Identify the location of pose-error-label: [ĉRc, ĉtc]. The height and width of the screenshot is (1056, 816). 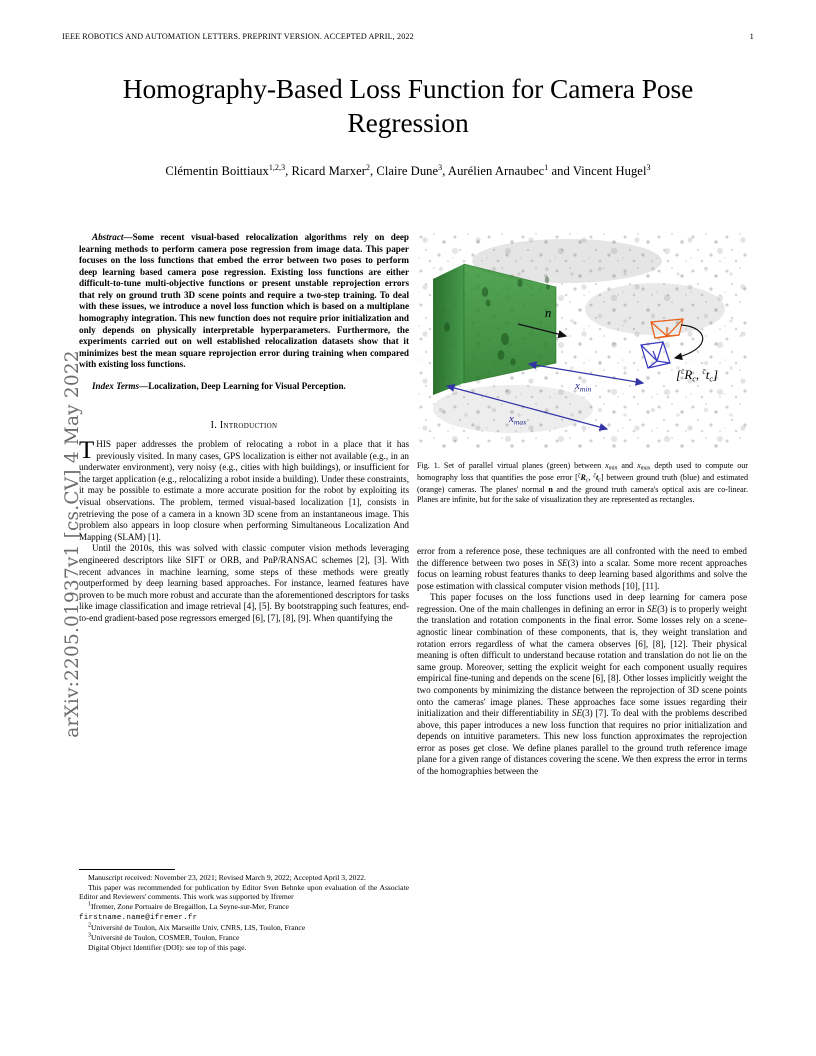
(697, 375).